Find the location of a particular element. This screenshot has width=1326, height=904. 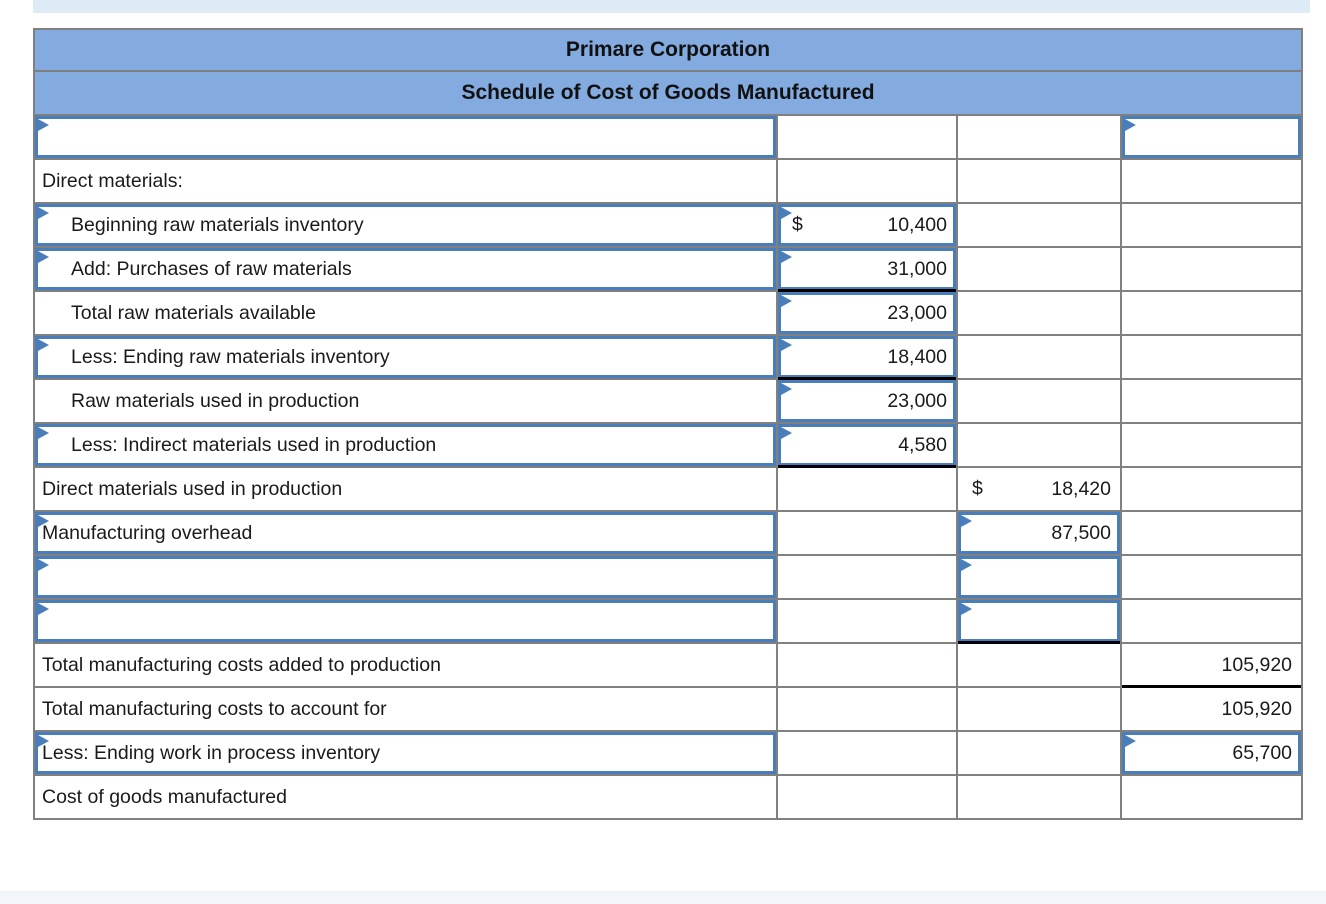

row-label: Less: Ending work in process inventory is located at coordinates (211, 752).